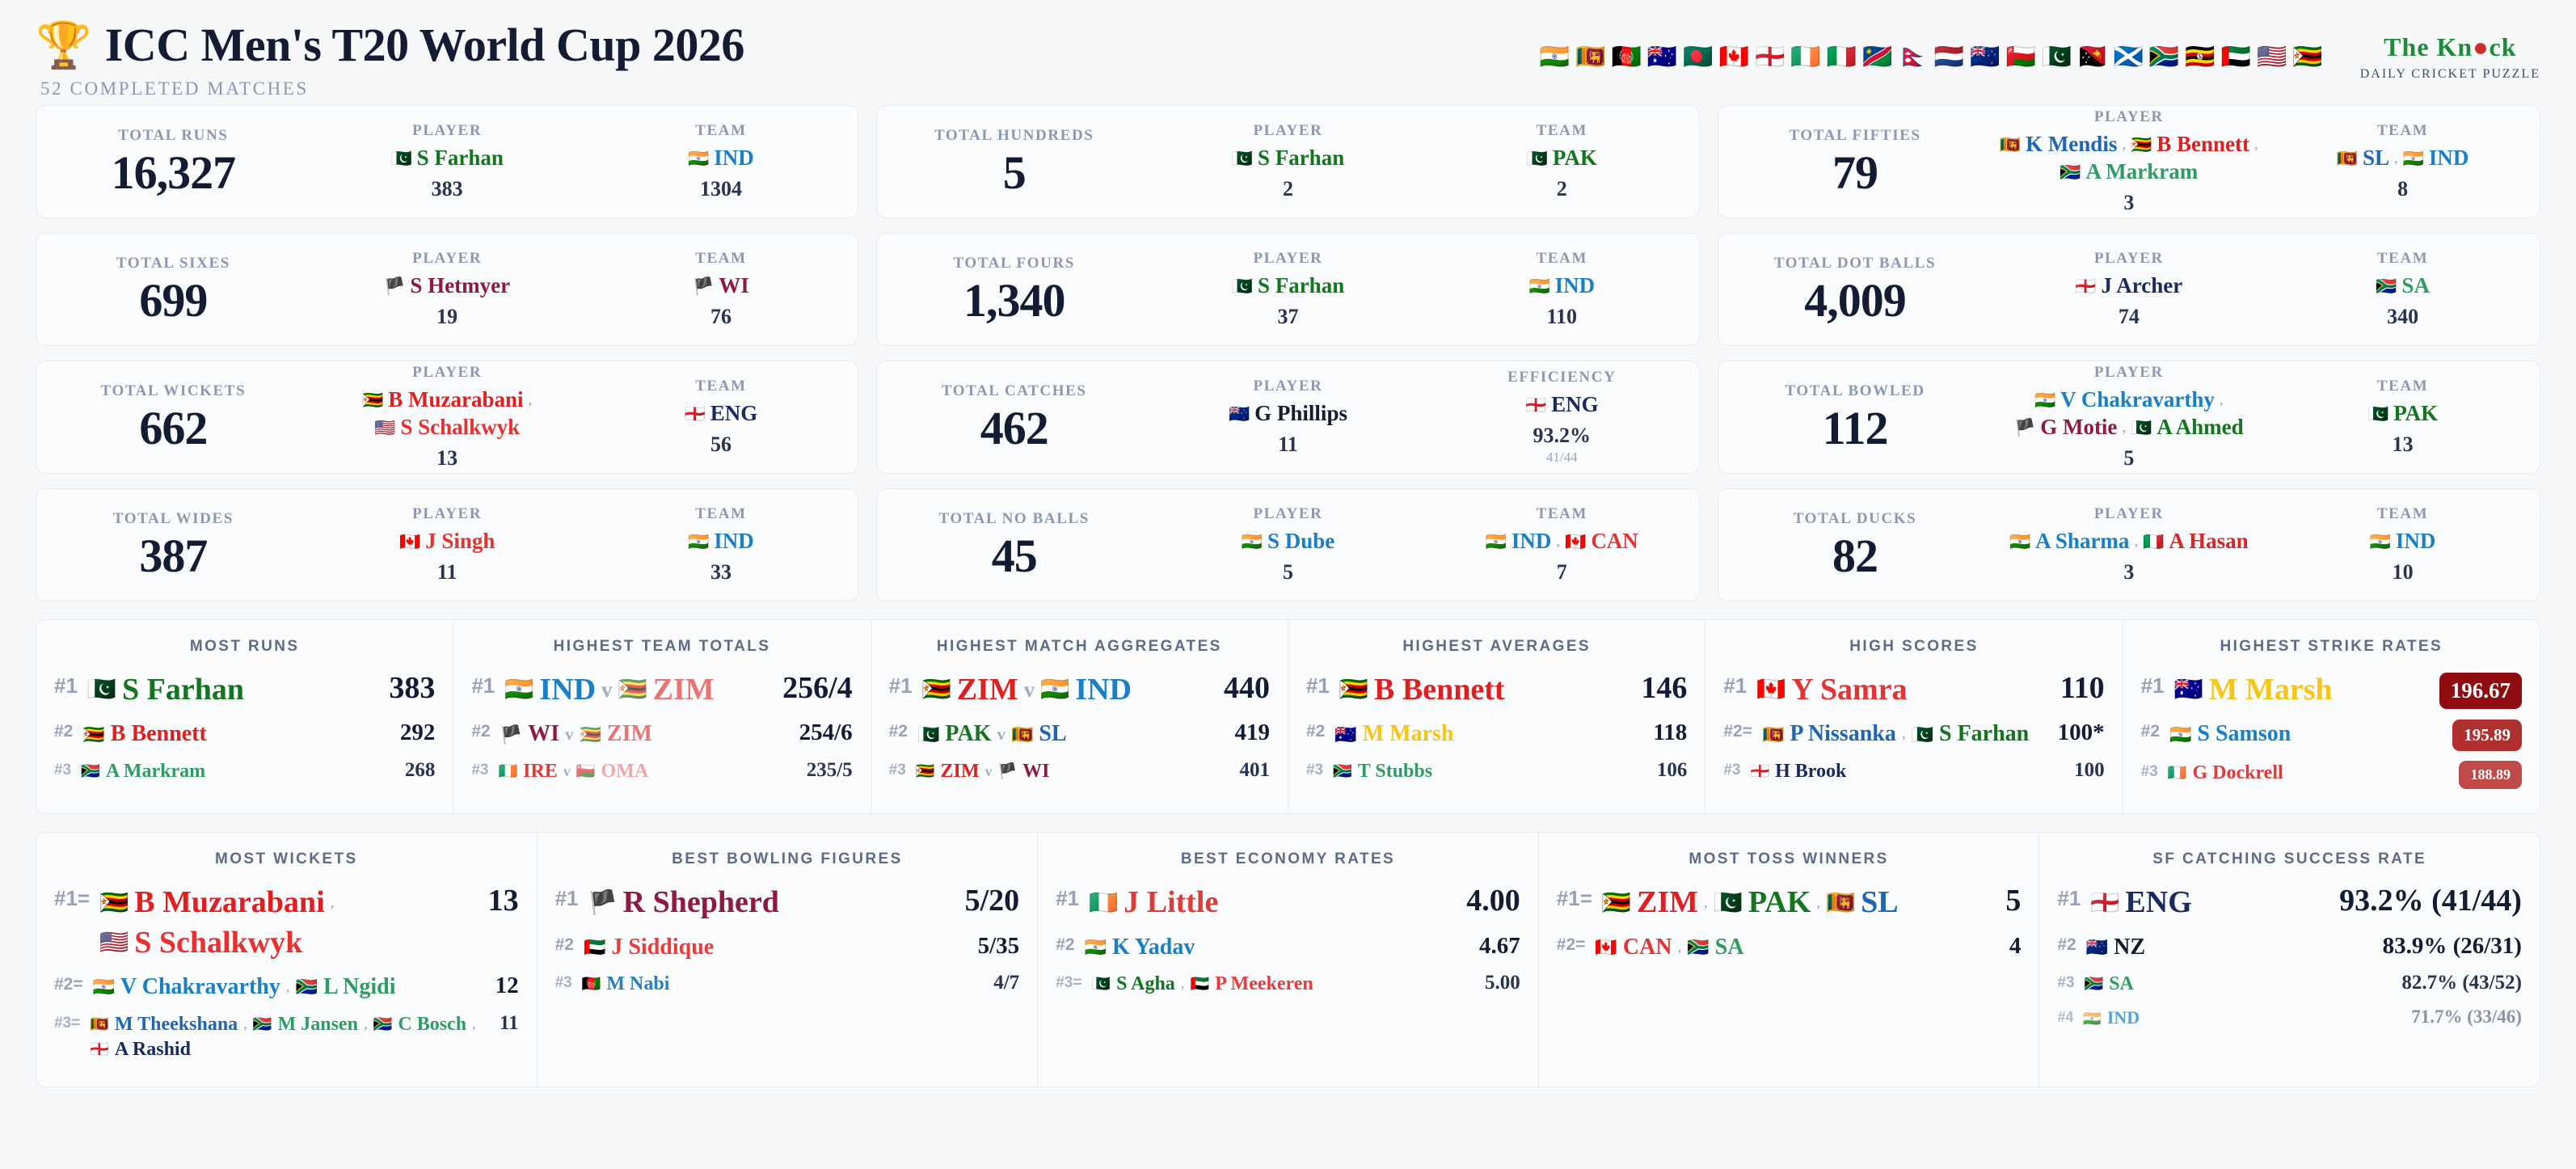 The image size is (2576, 1169). I want to click on stat-entity: 🏴󠁧󠁢󠁥󠁮󠁧󠁿 ENG, so click(721, 414).